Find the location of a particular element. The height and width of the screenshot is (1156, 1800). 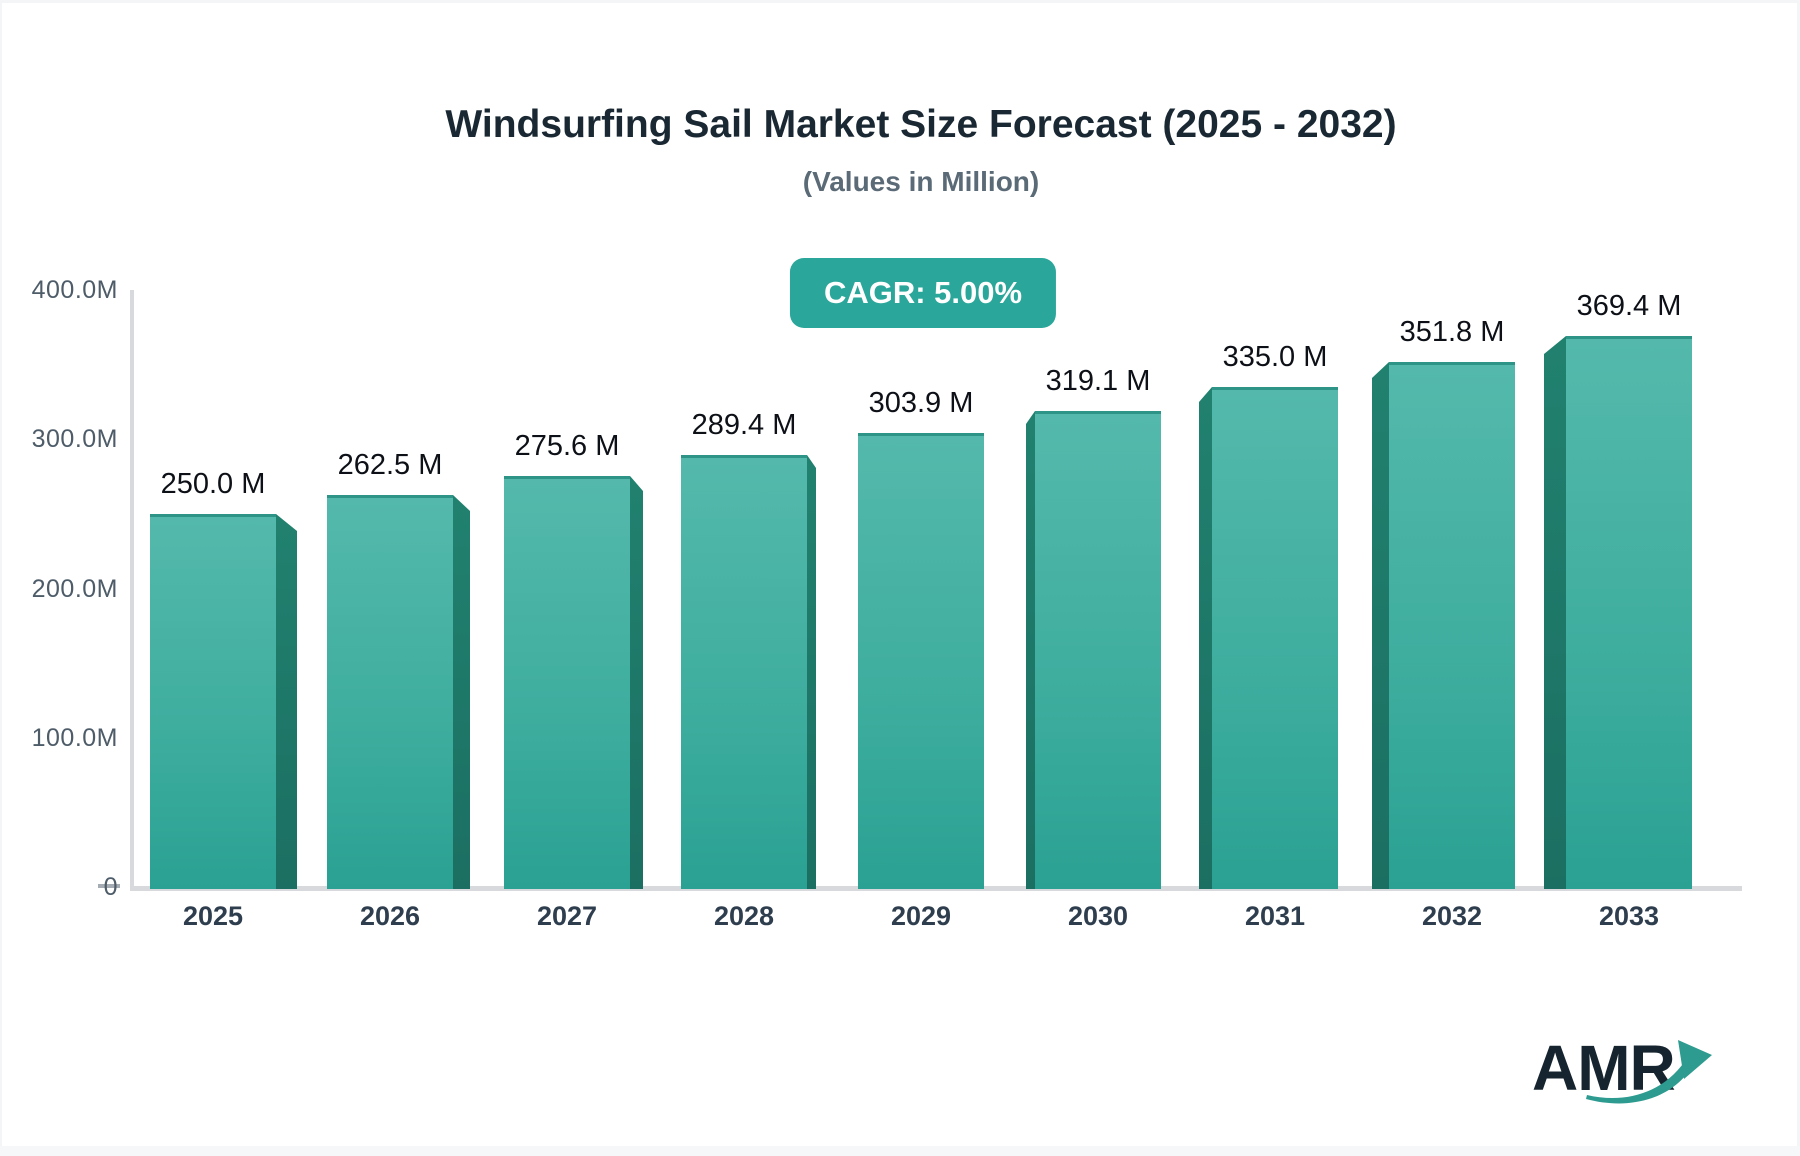

amr-logo: AMR is located at coordinates (1637, 1078).